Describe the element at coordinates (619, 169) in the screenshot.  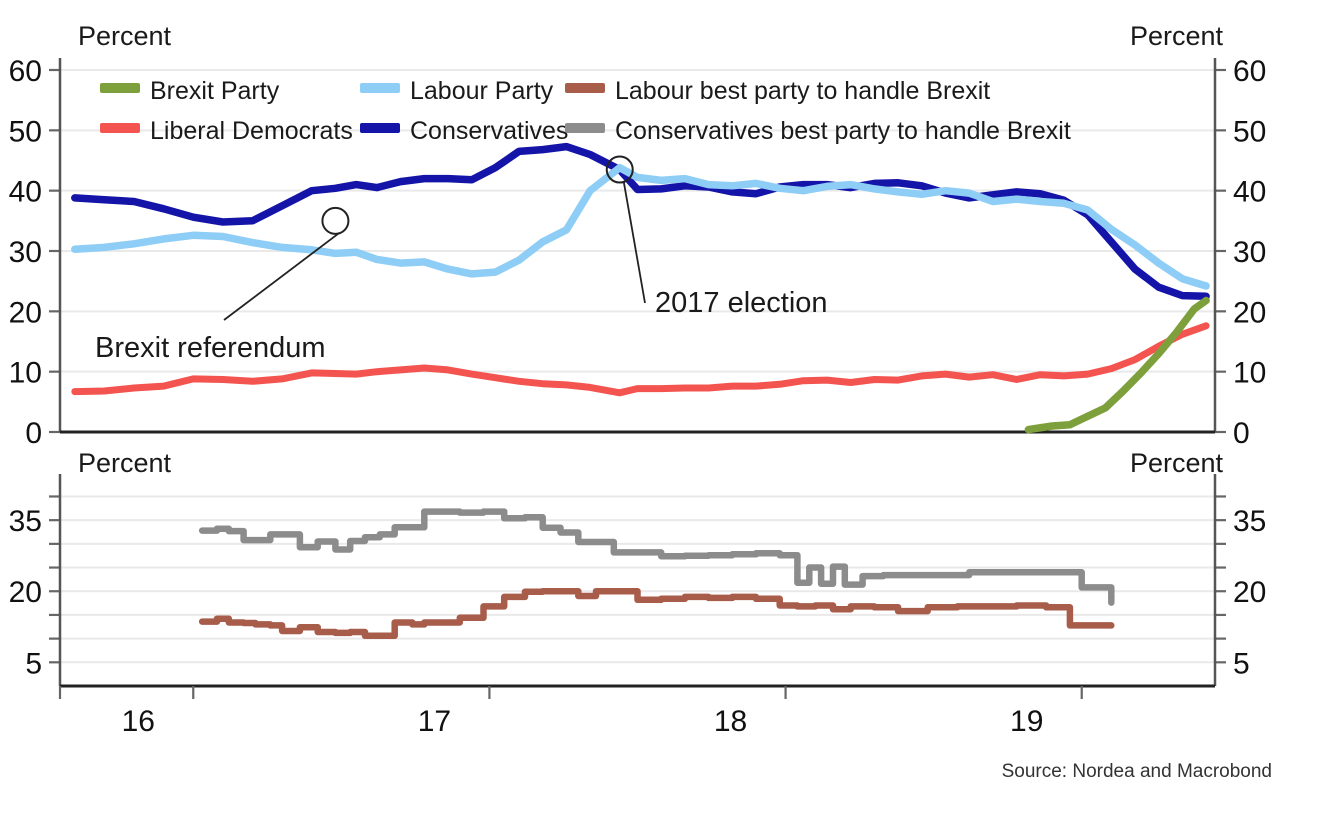
I see `election-2017-marker` at that location.